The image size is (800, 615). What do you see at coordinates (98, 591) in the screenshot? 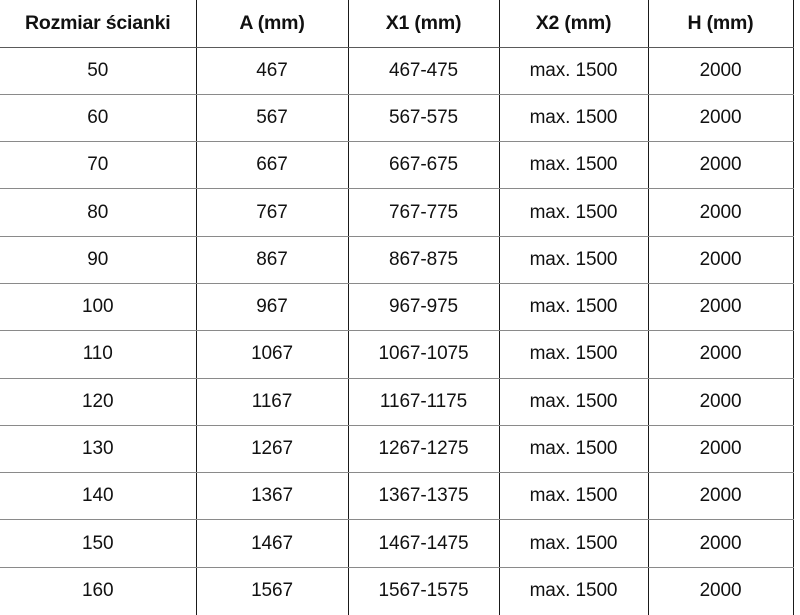
I see `cell-size: 160` at bounding box center [98, 591].